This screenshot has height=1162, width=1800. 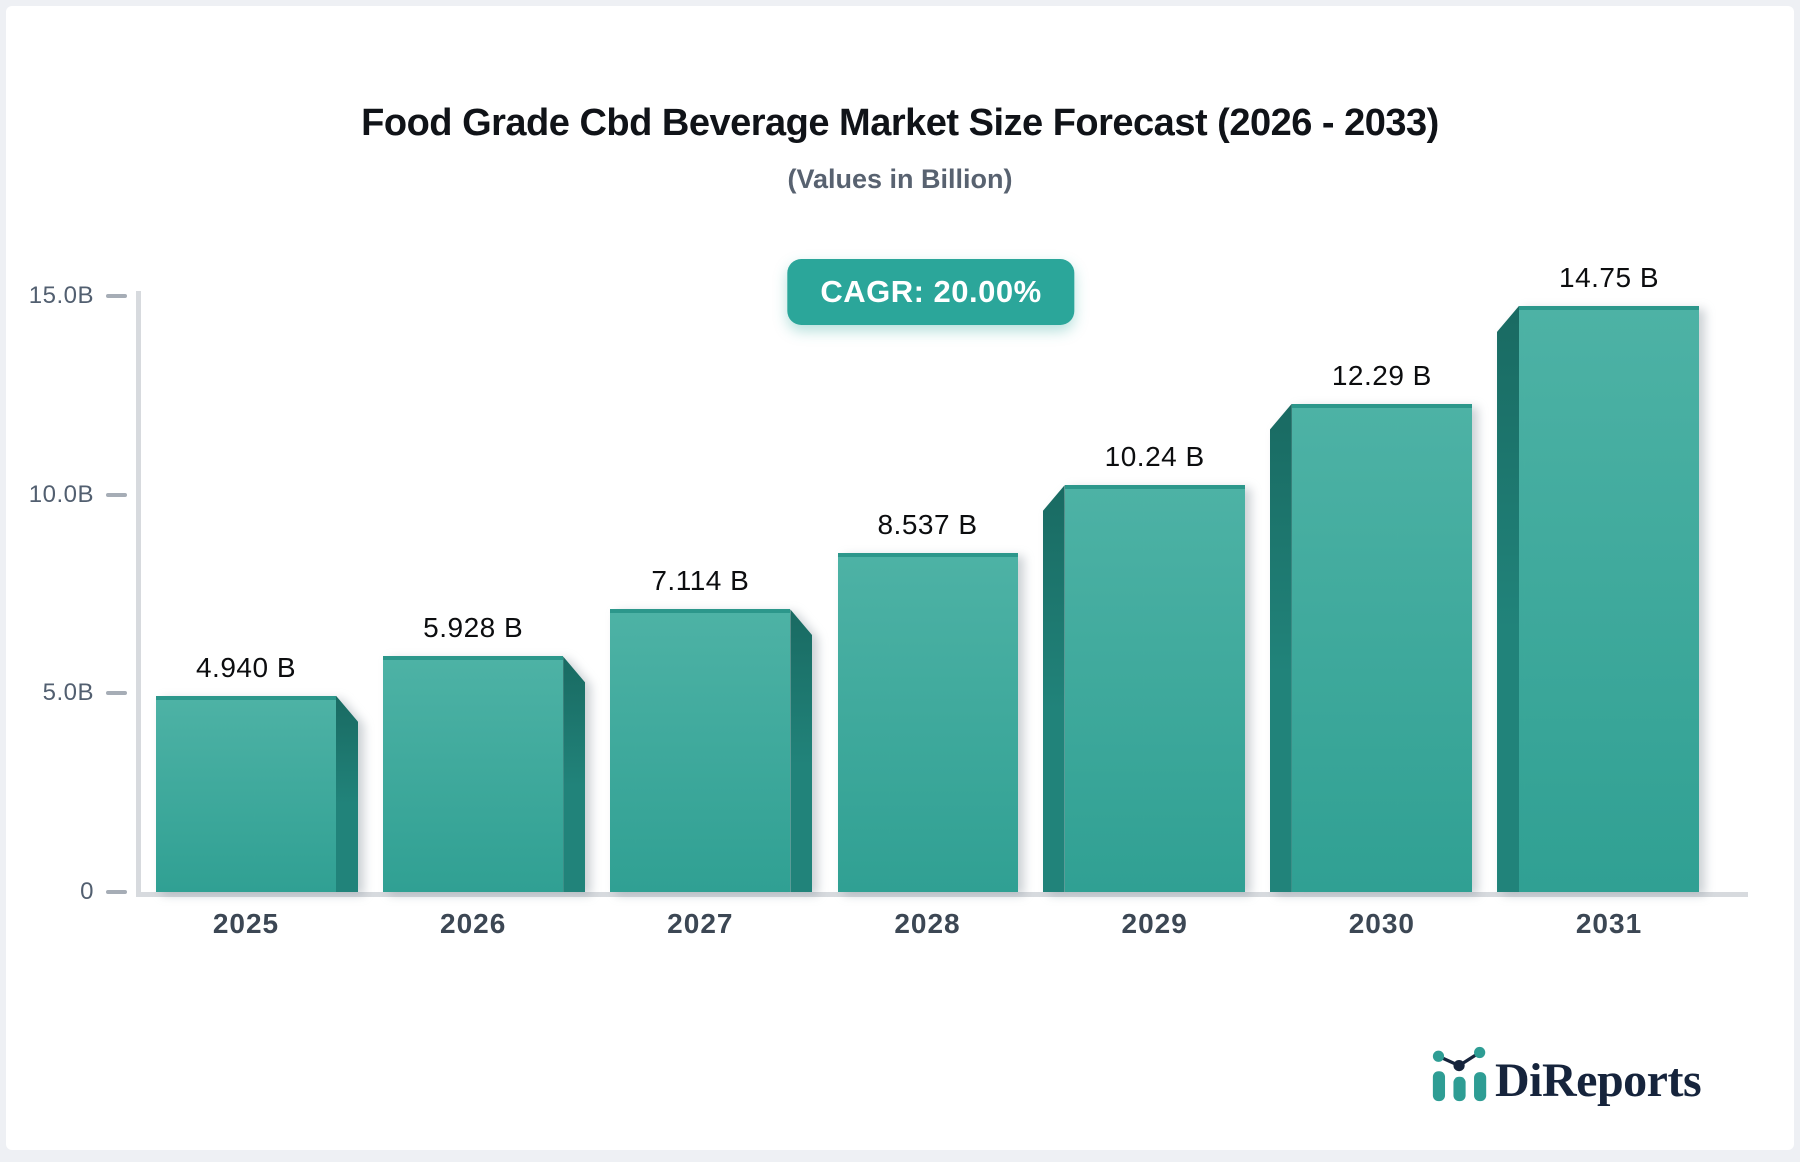 What do you see at coordinates (700, 581) in the screenshot?
I see `bar-value-label-2027: 7.114 B` at bounding box center [700, 581].